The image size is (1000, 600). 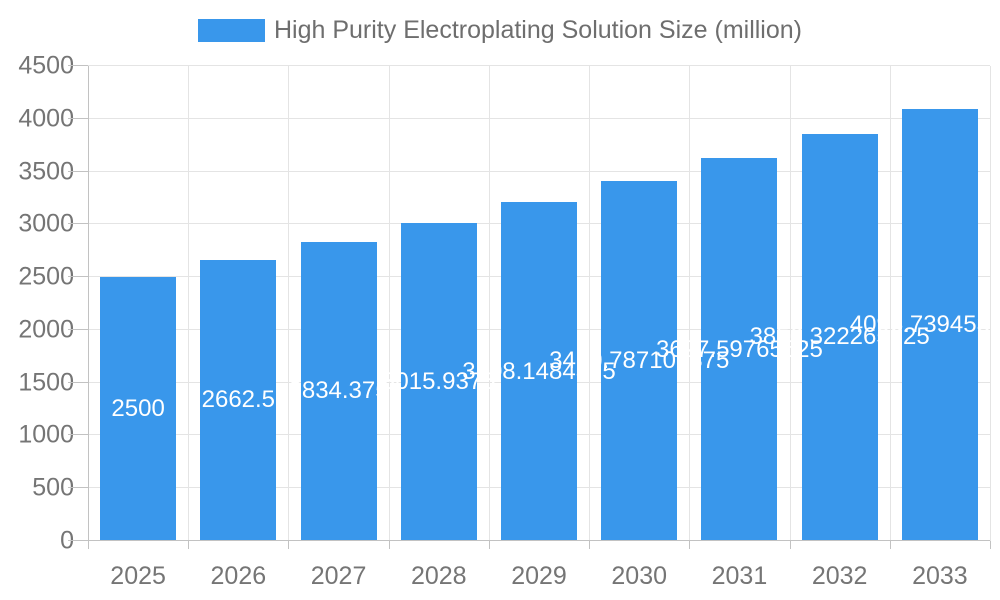 I want to click on bar-2026, so click(x=238, y=400).